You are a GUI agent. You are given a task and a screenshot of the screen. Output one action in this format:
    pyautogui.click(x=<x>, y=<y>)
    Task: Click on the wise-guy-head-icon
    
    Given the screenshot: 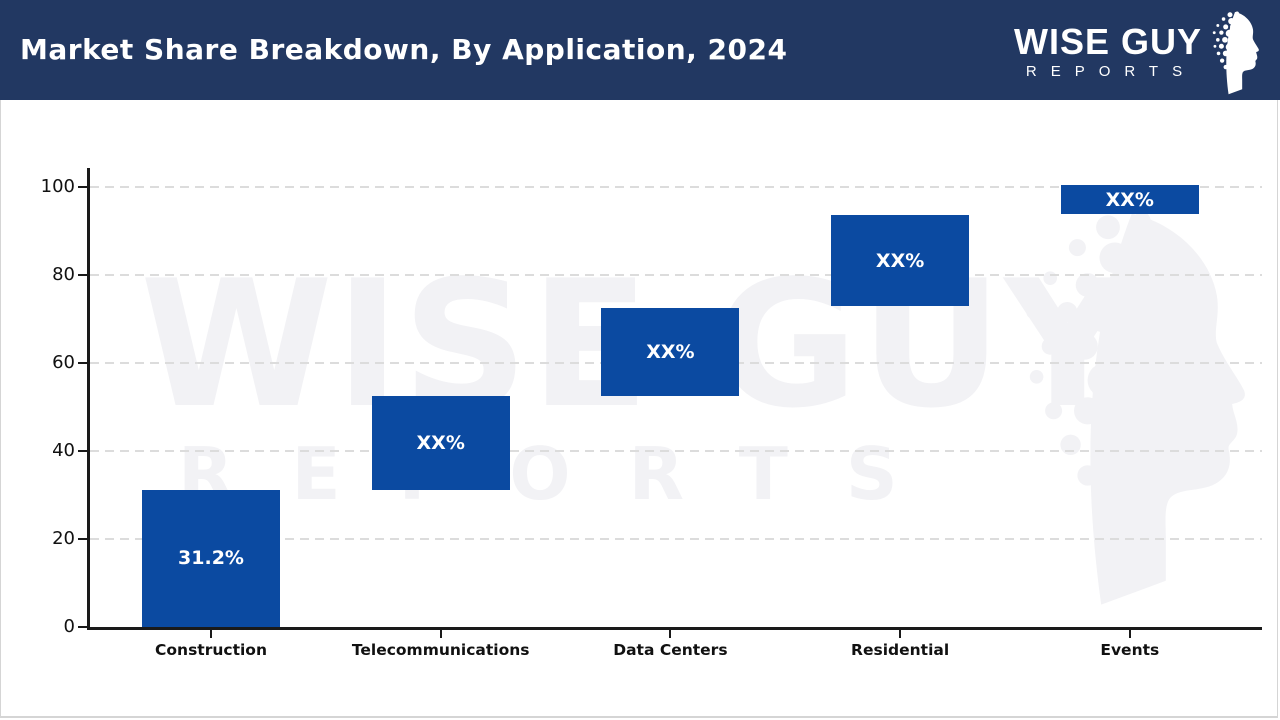 What is the action you would take?
    pyautogui.click(x=1230, y=52)
    